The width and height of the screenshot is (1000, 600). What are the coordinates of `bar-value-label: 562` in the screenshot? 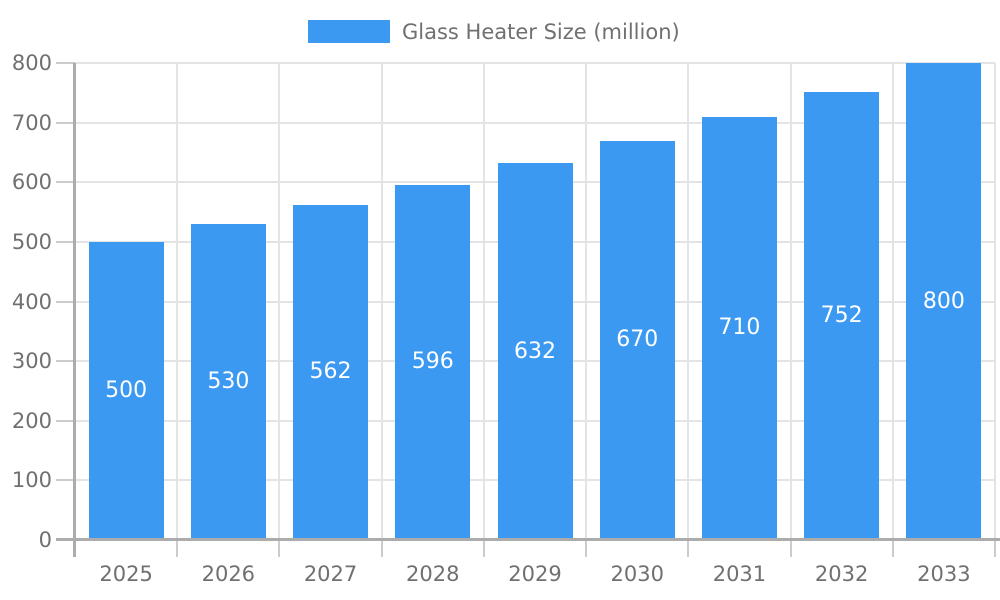 It's located at (330, 372).